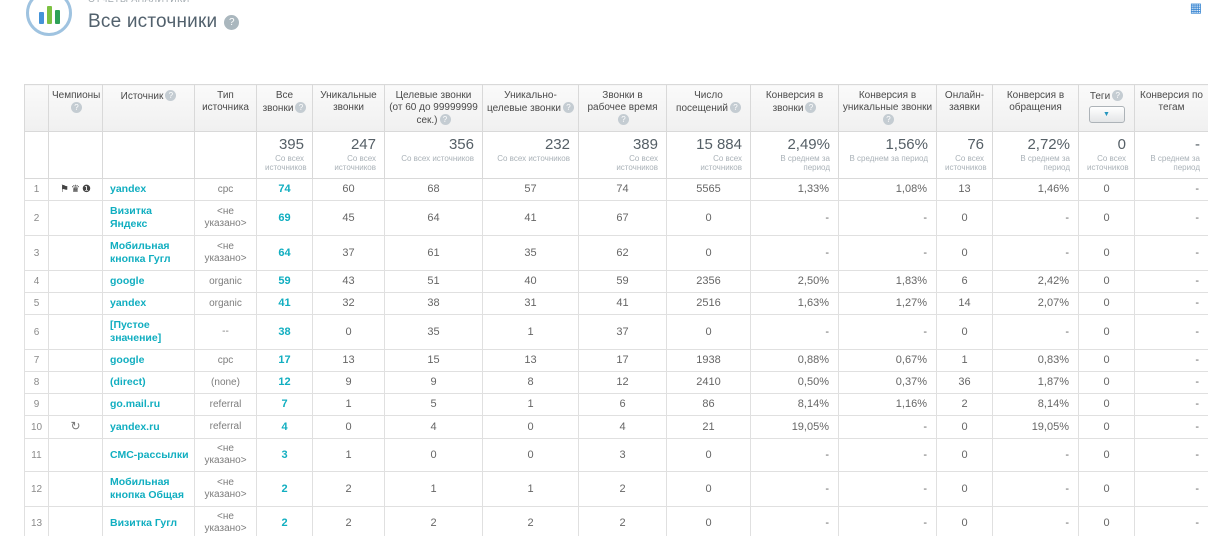 This screenshot has width=1208, height=536. I want to click on col-label: Уникальные звонки, so click(348, 101).